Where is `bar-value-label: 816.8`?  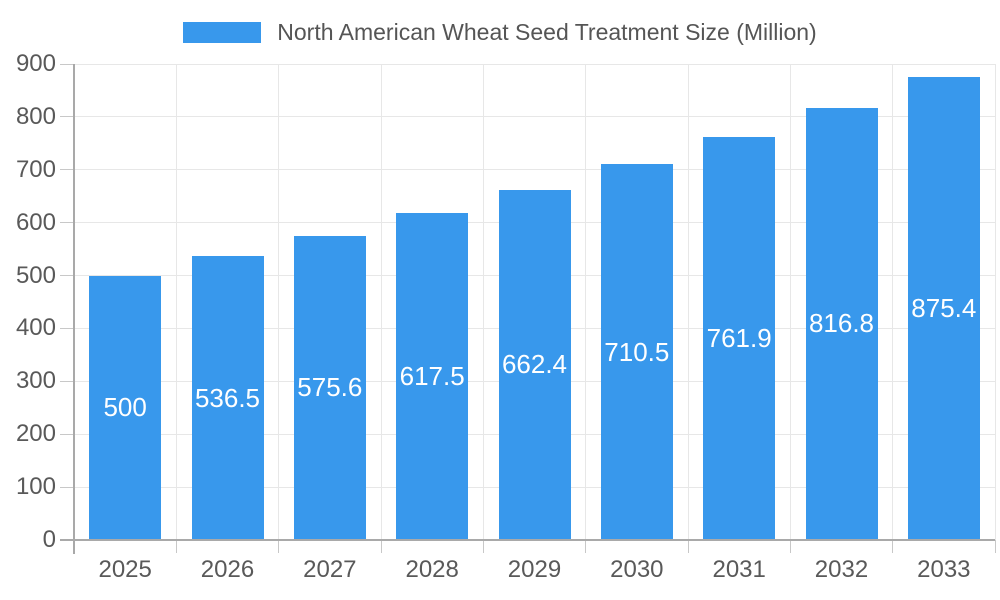 bar-value-label: 816.8 is located at coordinates (841, 323).